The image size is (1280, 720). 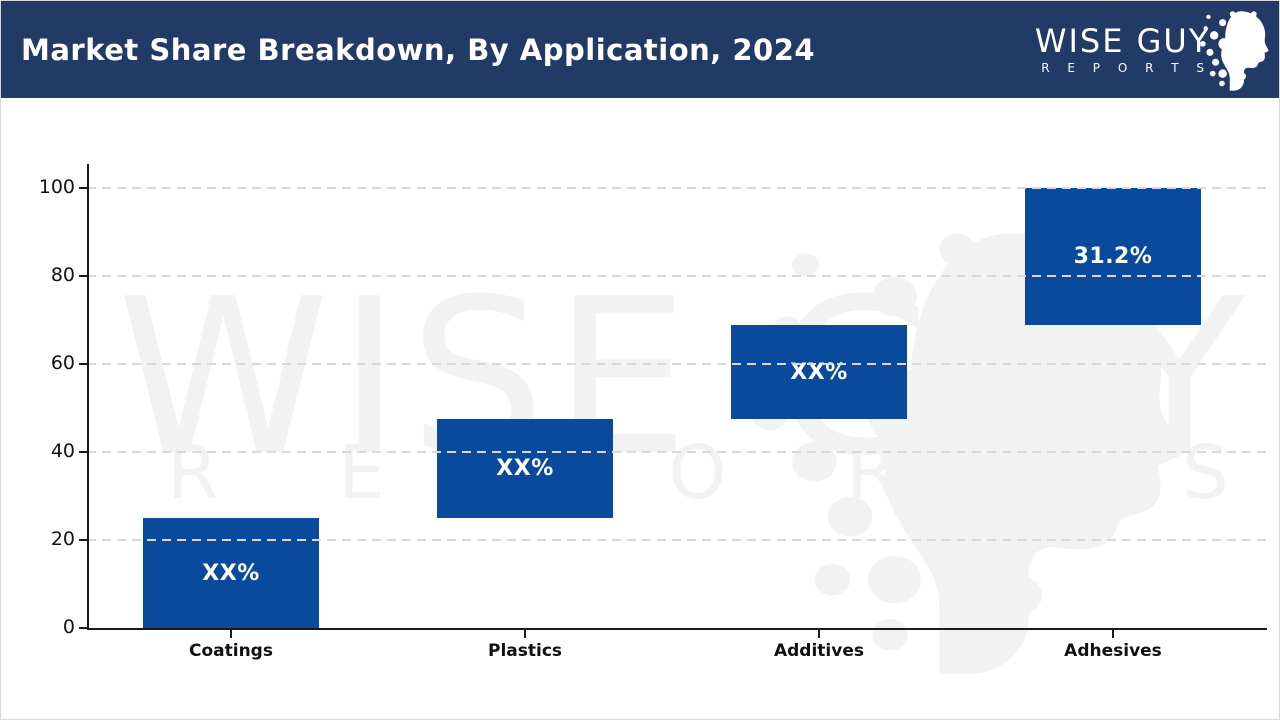 What do you see at coordinates (62, 539) in the screenshot?
I see `y-tick-label: 20` at bounding box center [62, 539].